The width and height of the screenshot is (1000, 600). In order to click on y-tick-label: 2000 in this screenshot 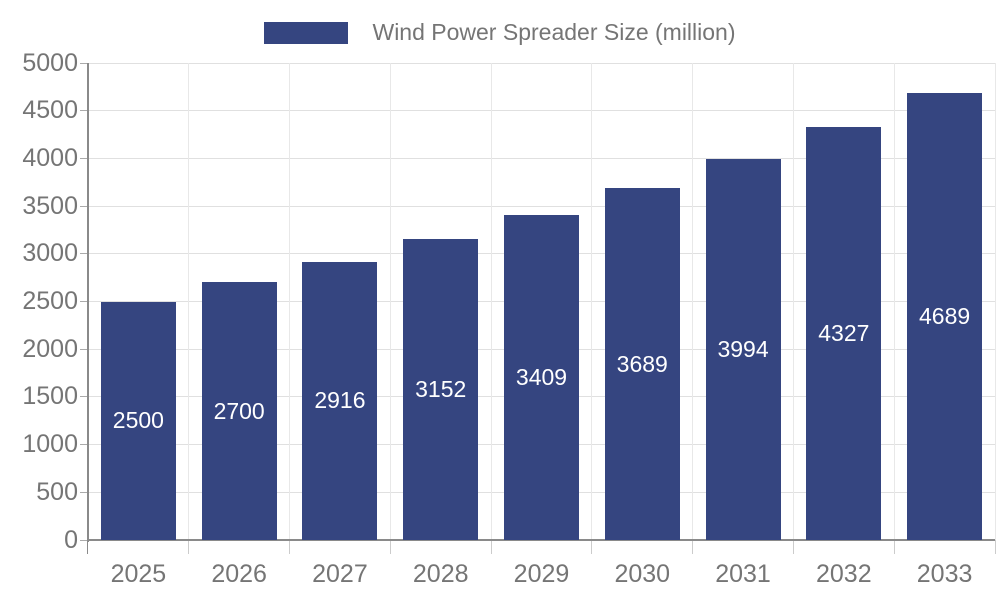, I will do `click(50, 348)`.